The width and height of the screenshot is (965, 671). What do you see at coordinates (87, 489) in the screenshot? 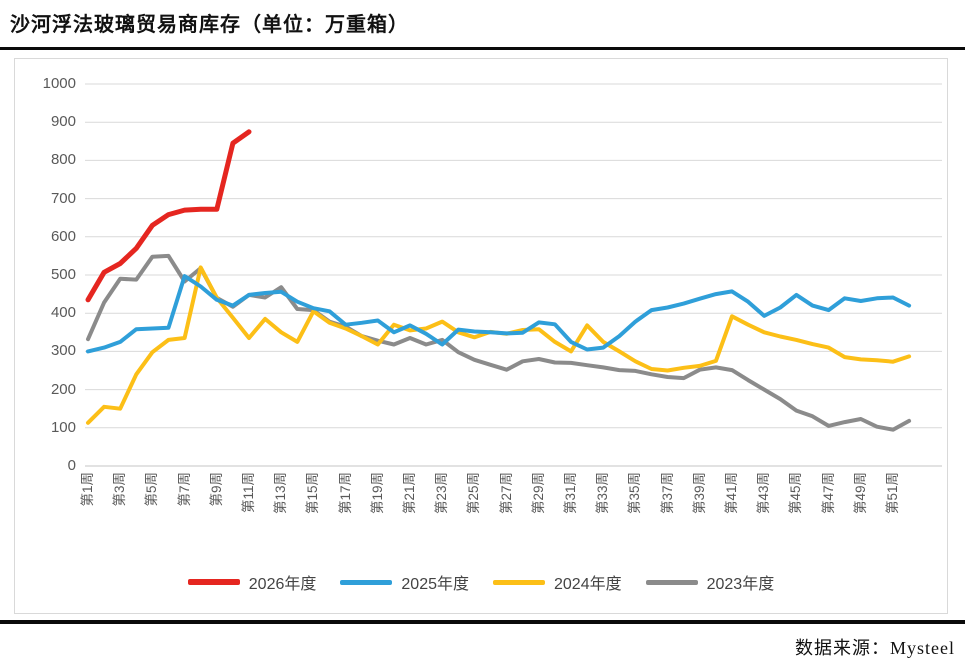
I see `x-tick-label-1: 第1周` at bounding box center [87, 489].